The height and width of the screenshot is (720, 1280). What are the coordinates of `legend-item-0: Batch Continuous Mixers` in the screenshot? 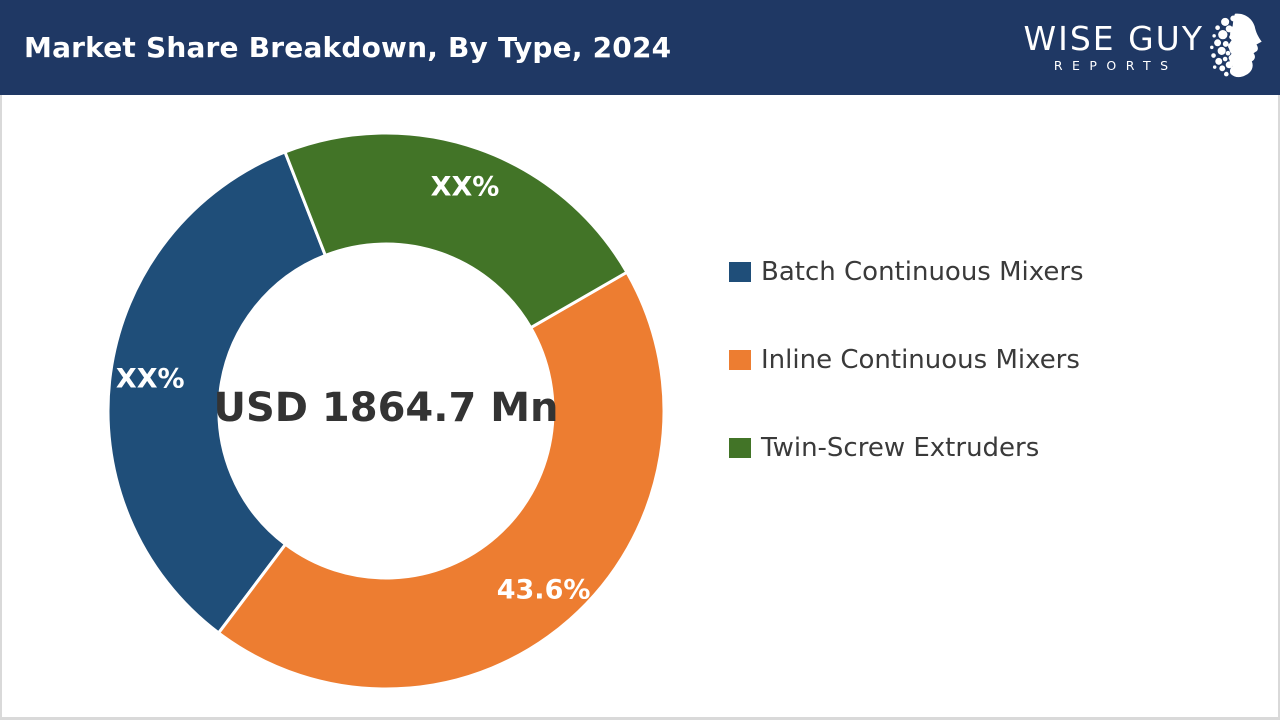 It's located at (906, 272).